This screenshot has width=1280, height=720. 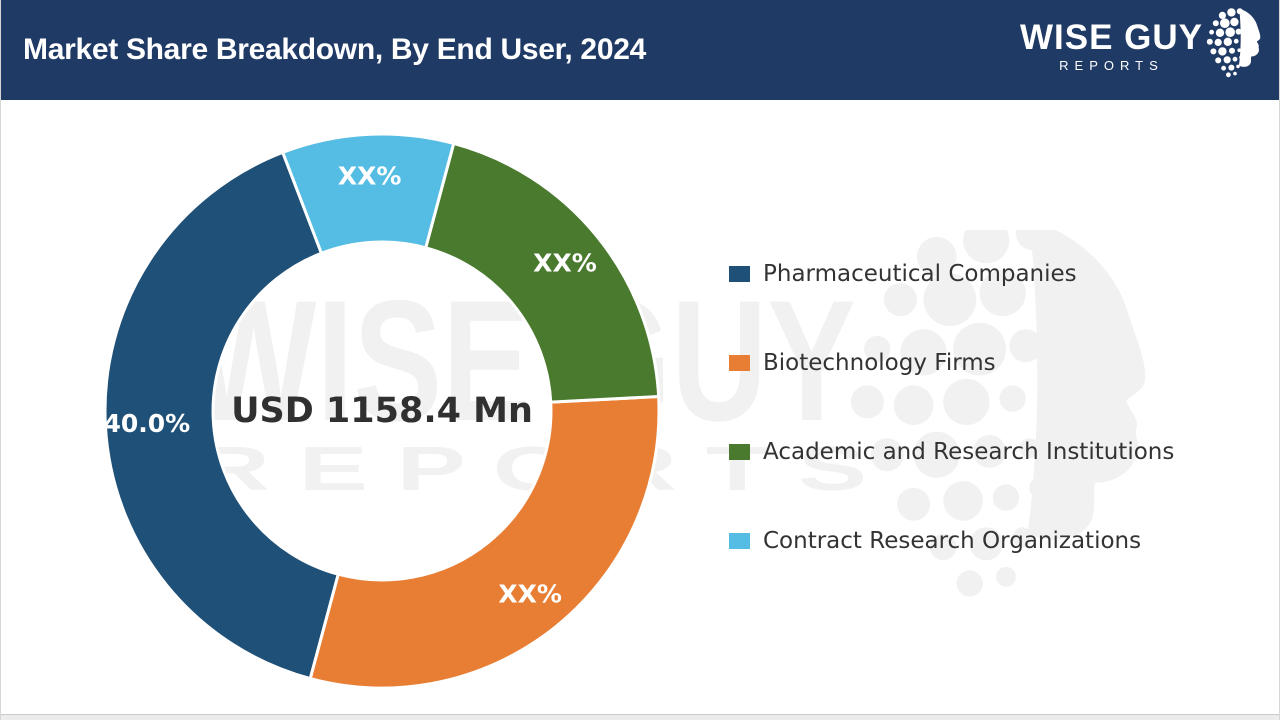 I want to click on legend-label: Contract Research Organizations, so click(x=952, y=541).